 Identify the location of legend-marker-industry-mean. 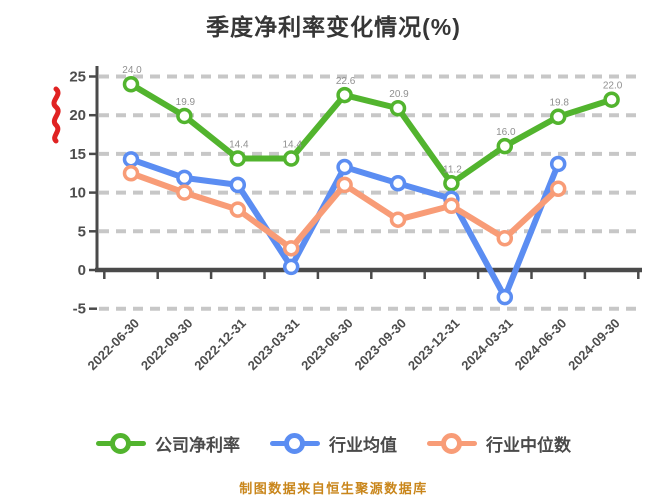
(295, 443).